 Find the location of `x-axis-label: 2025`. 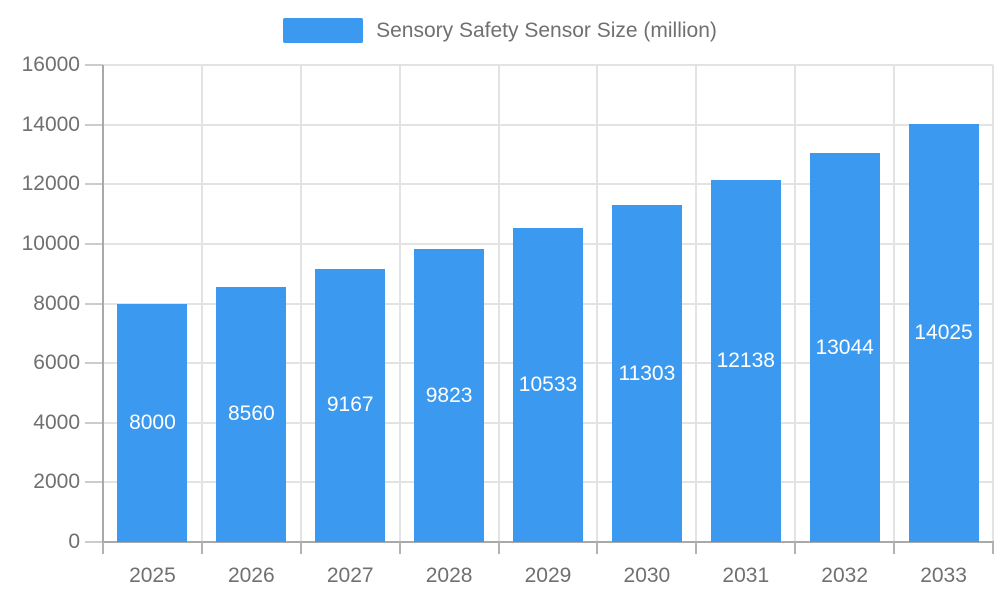

x-axis-label: 2025 is located at coordinates (152, 575).